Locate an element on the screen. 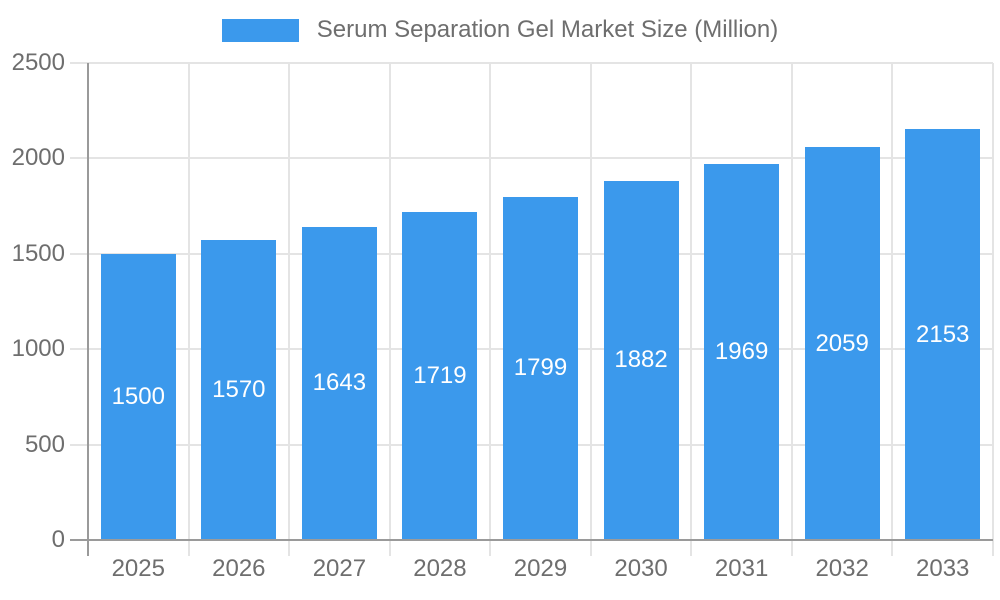  bar-value-label: 1882 is located at coordinates (641, 360).